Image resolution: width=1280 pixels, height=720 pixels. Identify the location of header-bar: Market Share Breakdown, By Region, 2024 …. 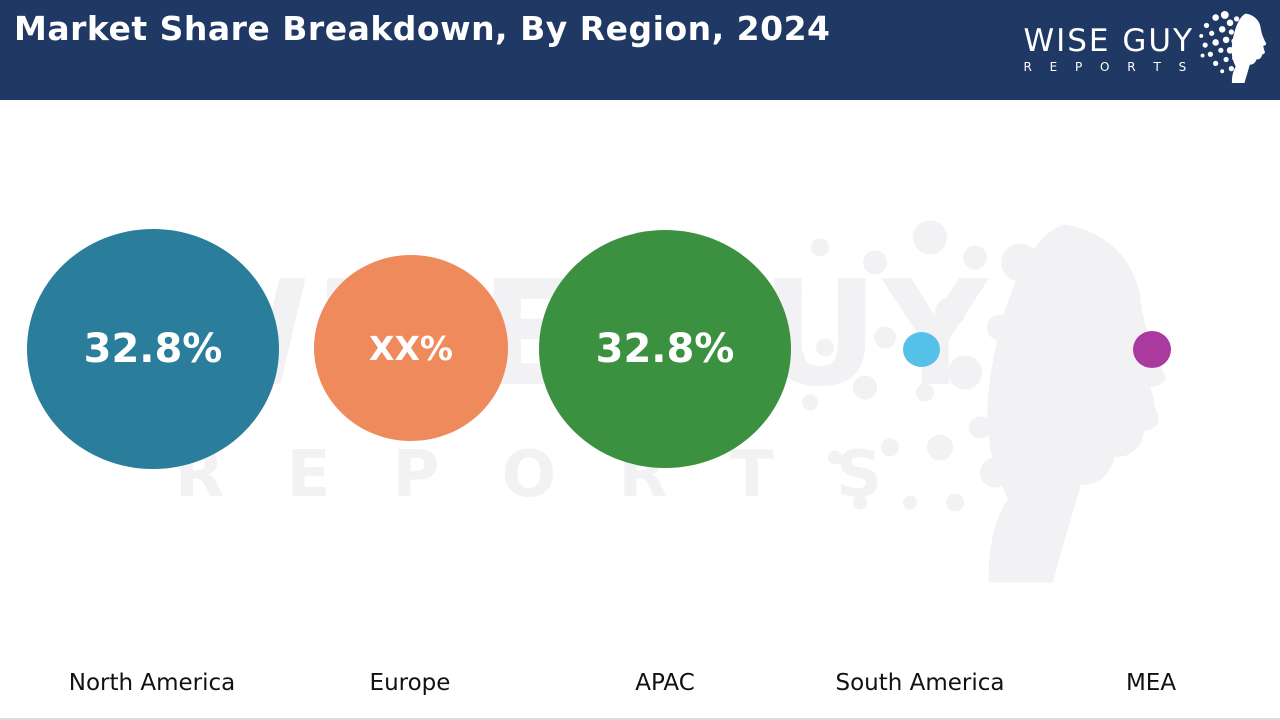
(640, 50).